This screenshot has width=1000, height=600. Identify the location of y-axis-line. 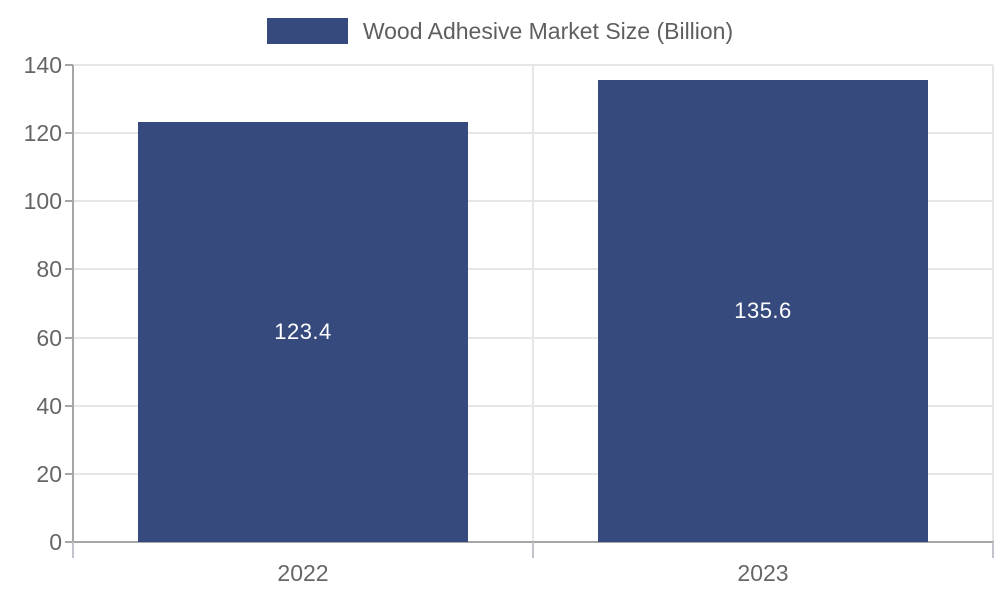
(73, 303).